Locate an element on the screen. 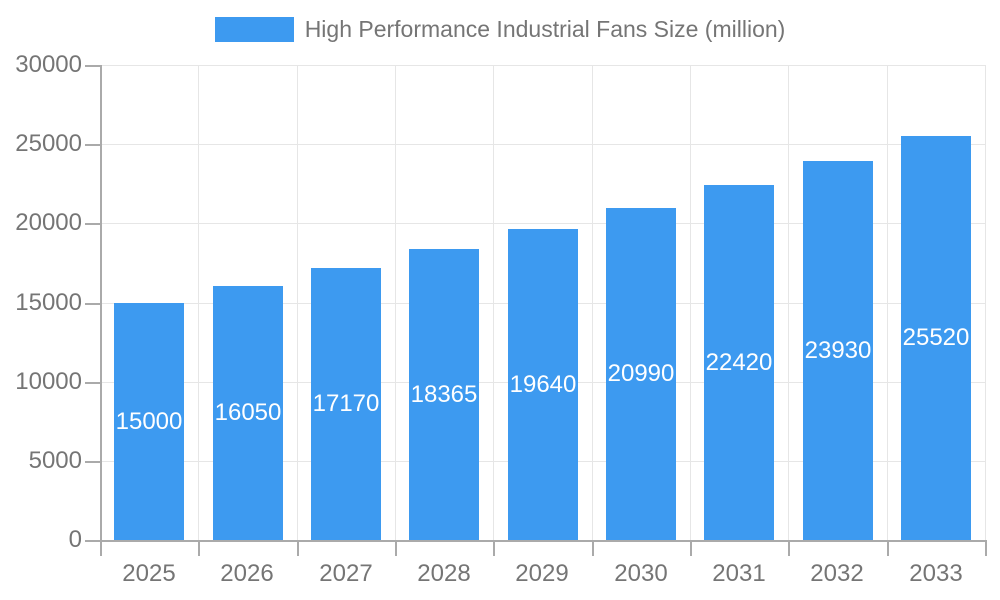 The width and height of the screenshot is (1000, 600). x-axis-line is located at coordinates (535, 541).